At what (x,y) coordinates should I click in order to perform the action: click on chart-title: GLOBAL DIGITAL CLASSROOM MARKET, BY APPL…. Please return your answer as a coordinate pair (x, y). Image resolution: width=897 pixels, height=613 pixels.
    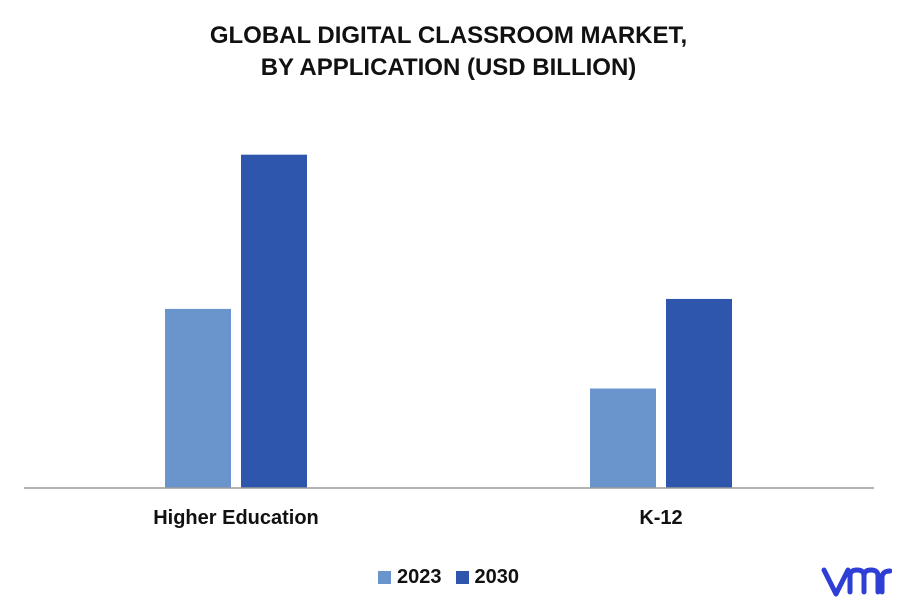
    Looking at the image, I should click on (448, 52).